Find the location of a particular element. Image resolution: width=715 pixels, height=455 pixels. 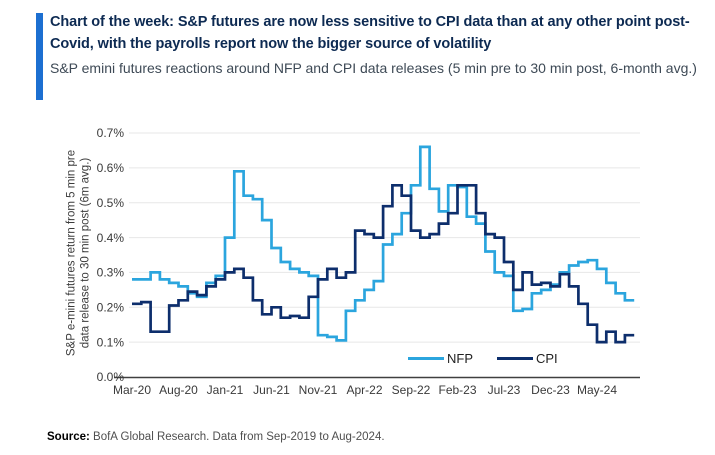

legend-item-cpi: CPI is located at coordinates (527, 358).